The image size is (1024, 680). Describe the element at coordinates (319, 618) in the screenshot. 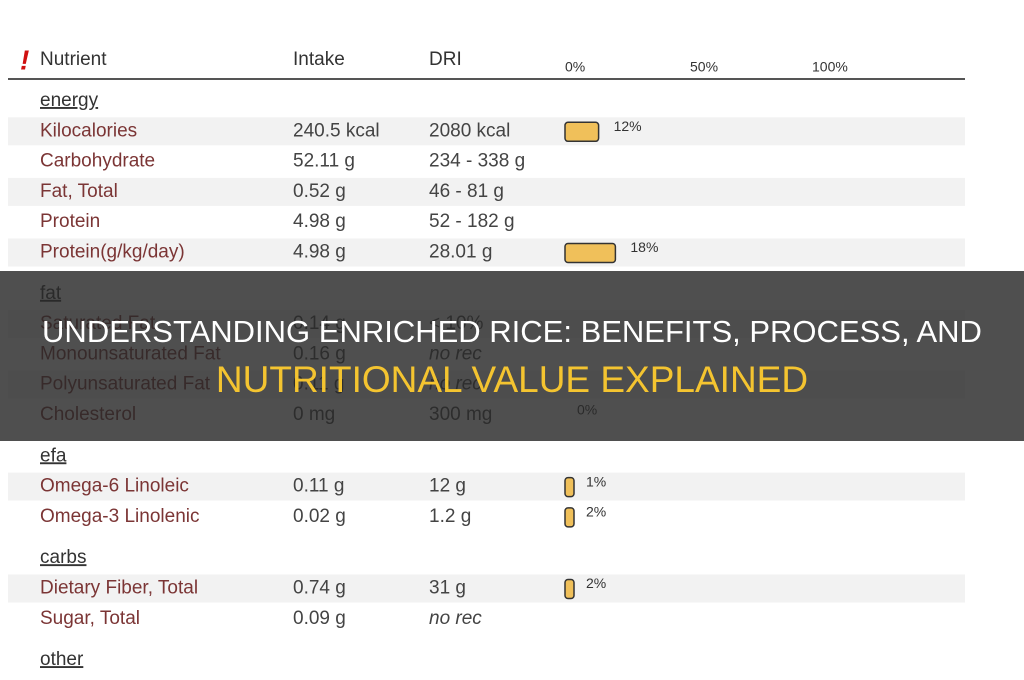

I see `intake: 0.09 g` at that location.